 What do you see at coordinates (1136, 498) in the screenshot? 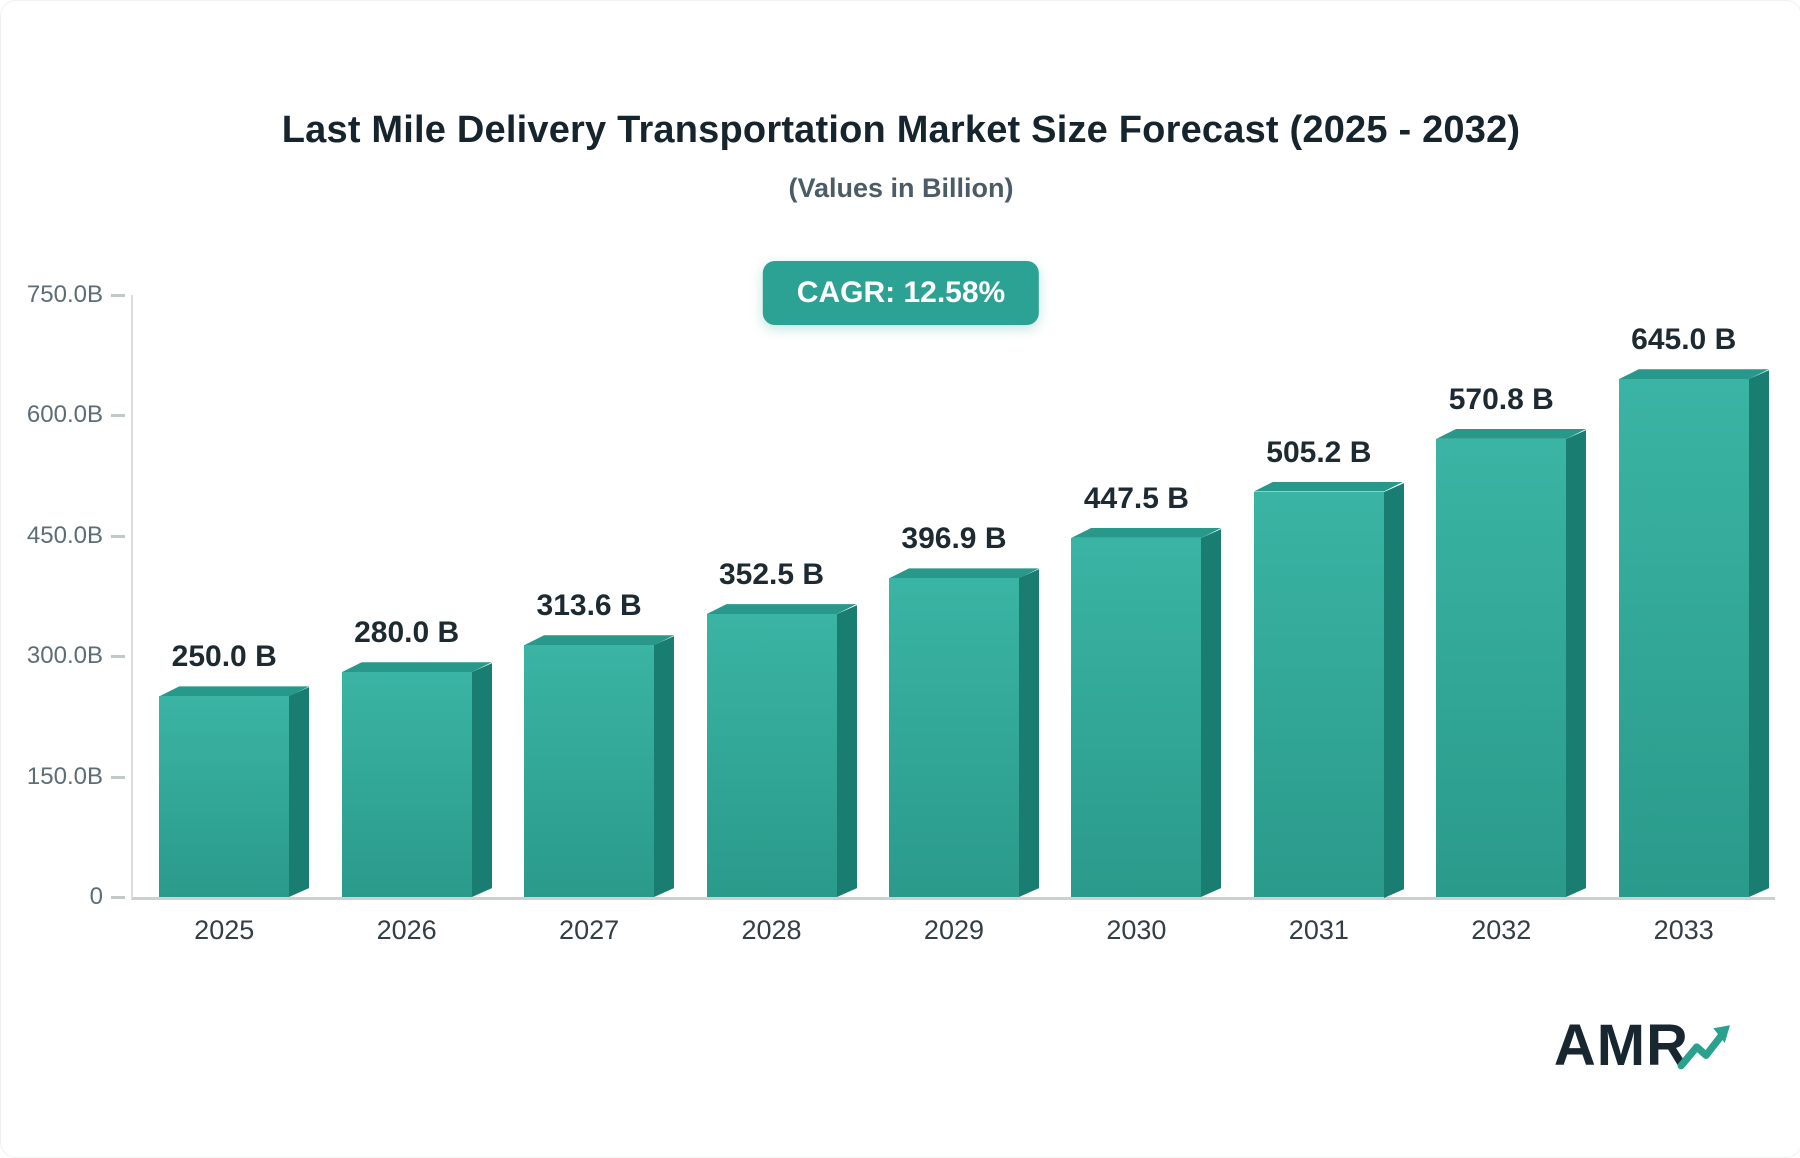
I see `bar-value-label: 447.5 B` at bounding box center [1136, 498].